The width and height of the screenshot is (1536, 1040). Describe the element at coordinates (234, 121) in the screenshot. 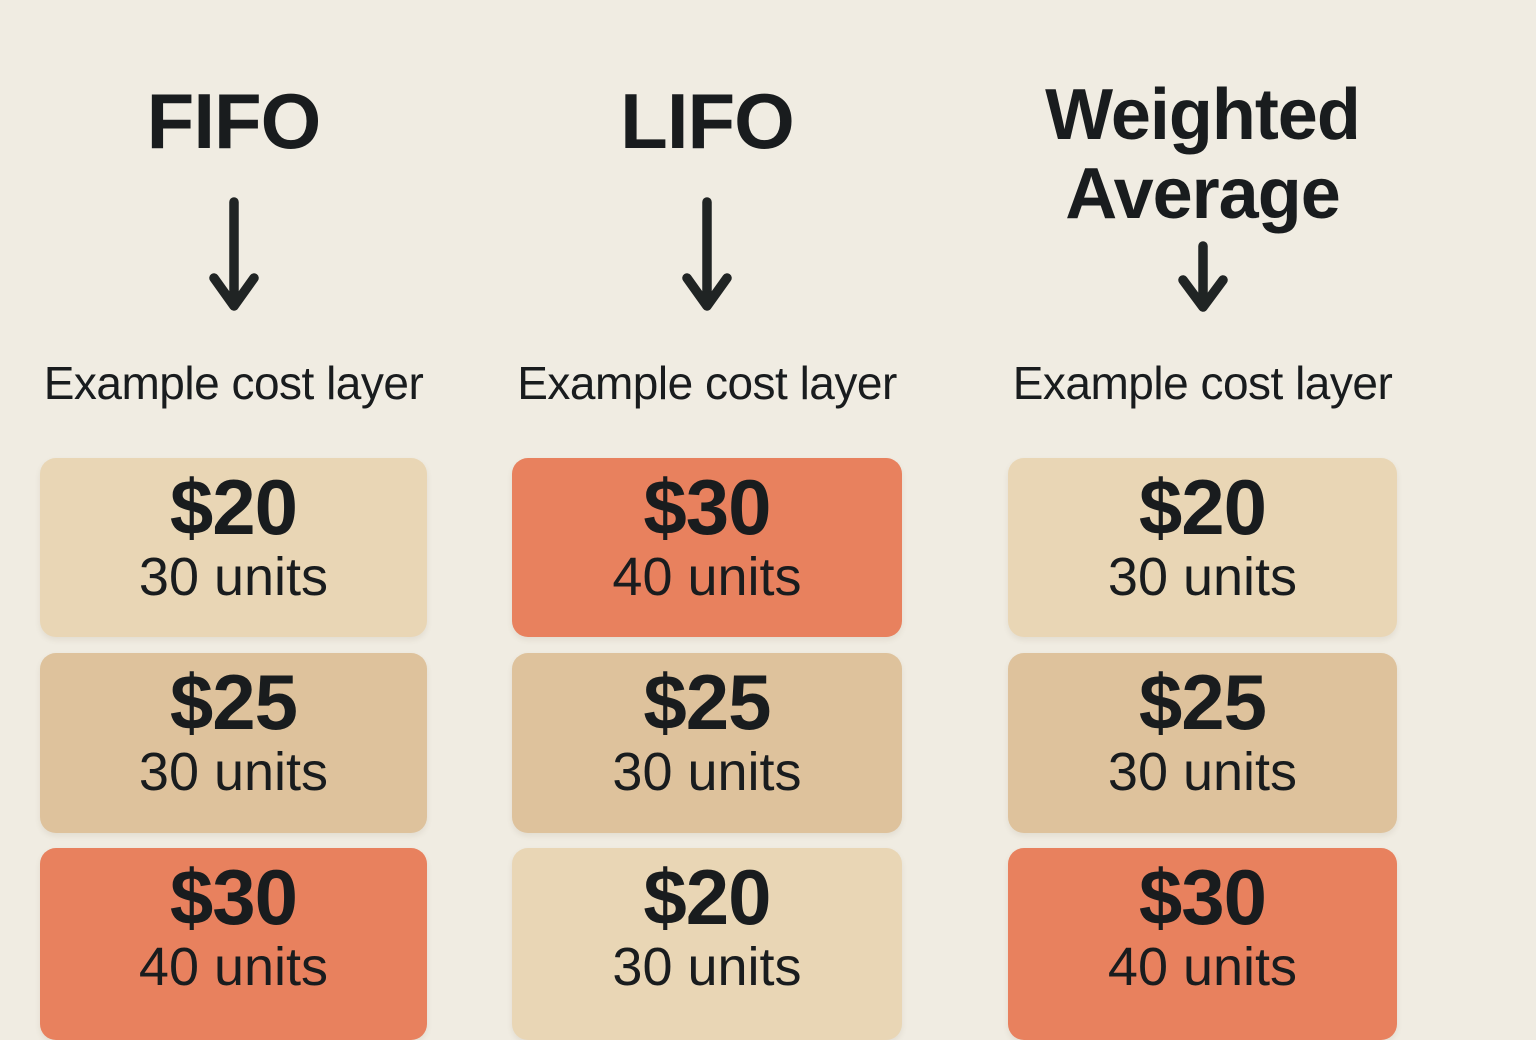

I see `column-title: FIFO` at that location.